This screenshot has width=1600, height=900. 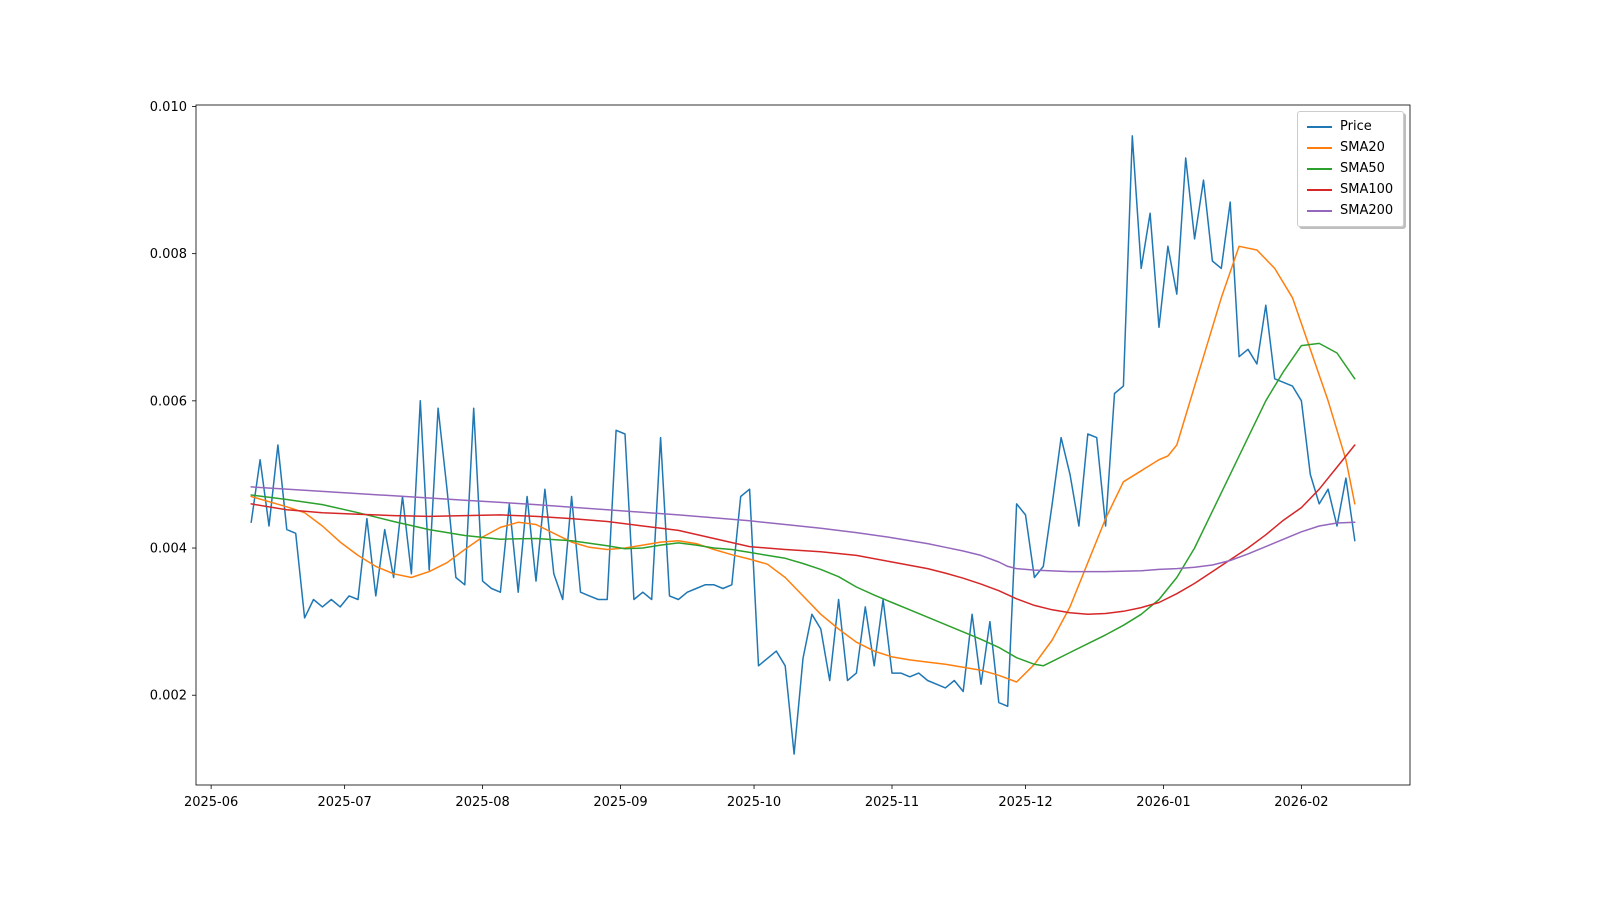 I want to click on legend-item-sma200: SMA200, so click(x=1350, y=211).